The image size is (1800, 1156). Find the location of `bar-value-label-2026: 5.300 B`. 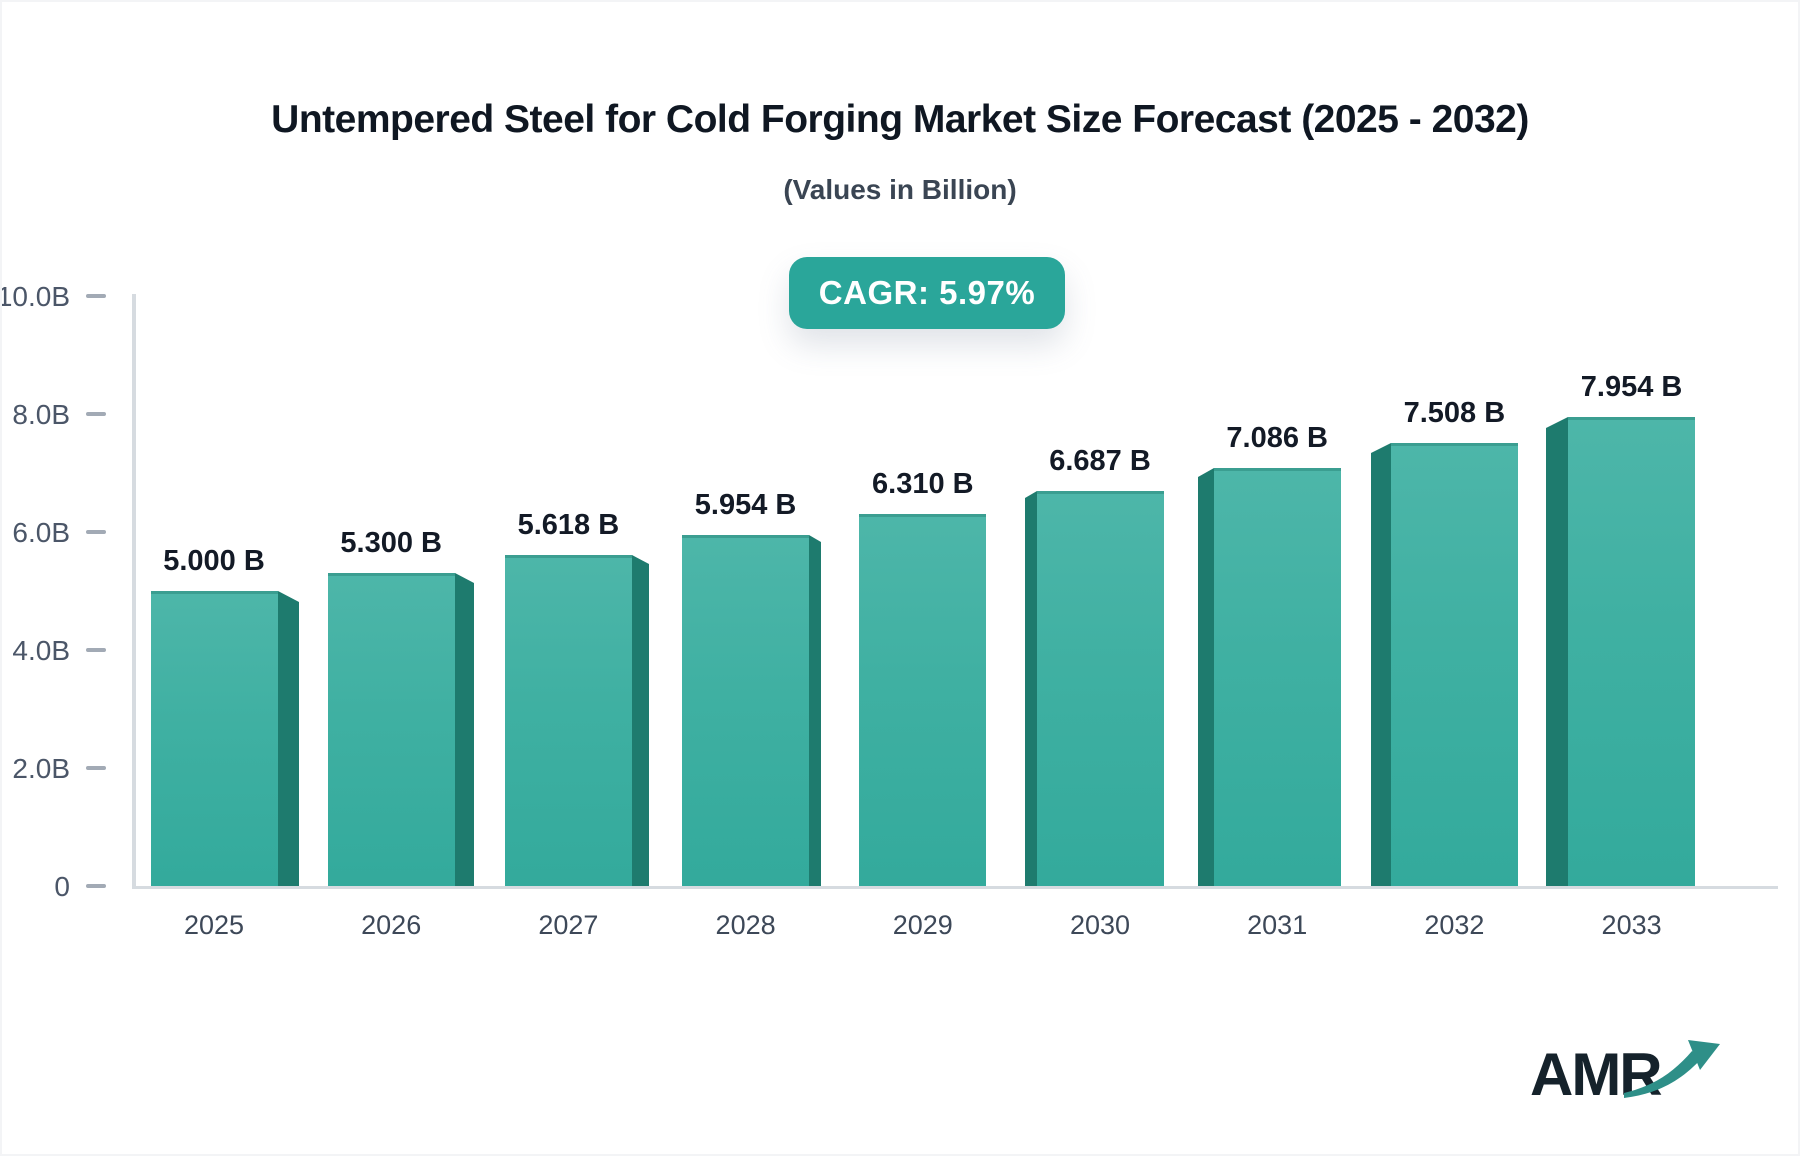

bar-value-label-2026: 5.300 B is located at coordinates (391, 543).